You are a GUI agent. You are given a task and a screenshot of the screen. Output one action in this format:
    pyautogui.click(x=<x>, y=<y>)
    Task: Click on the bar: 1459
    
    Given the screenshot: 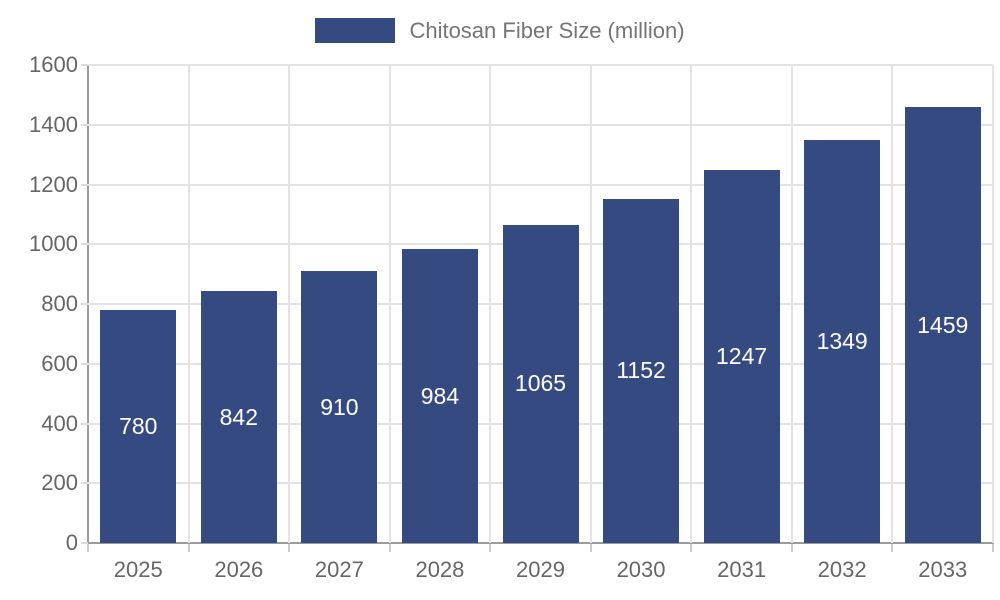 What is the action you would take?
    pyautogui.click(x=942, y=325)
    